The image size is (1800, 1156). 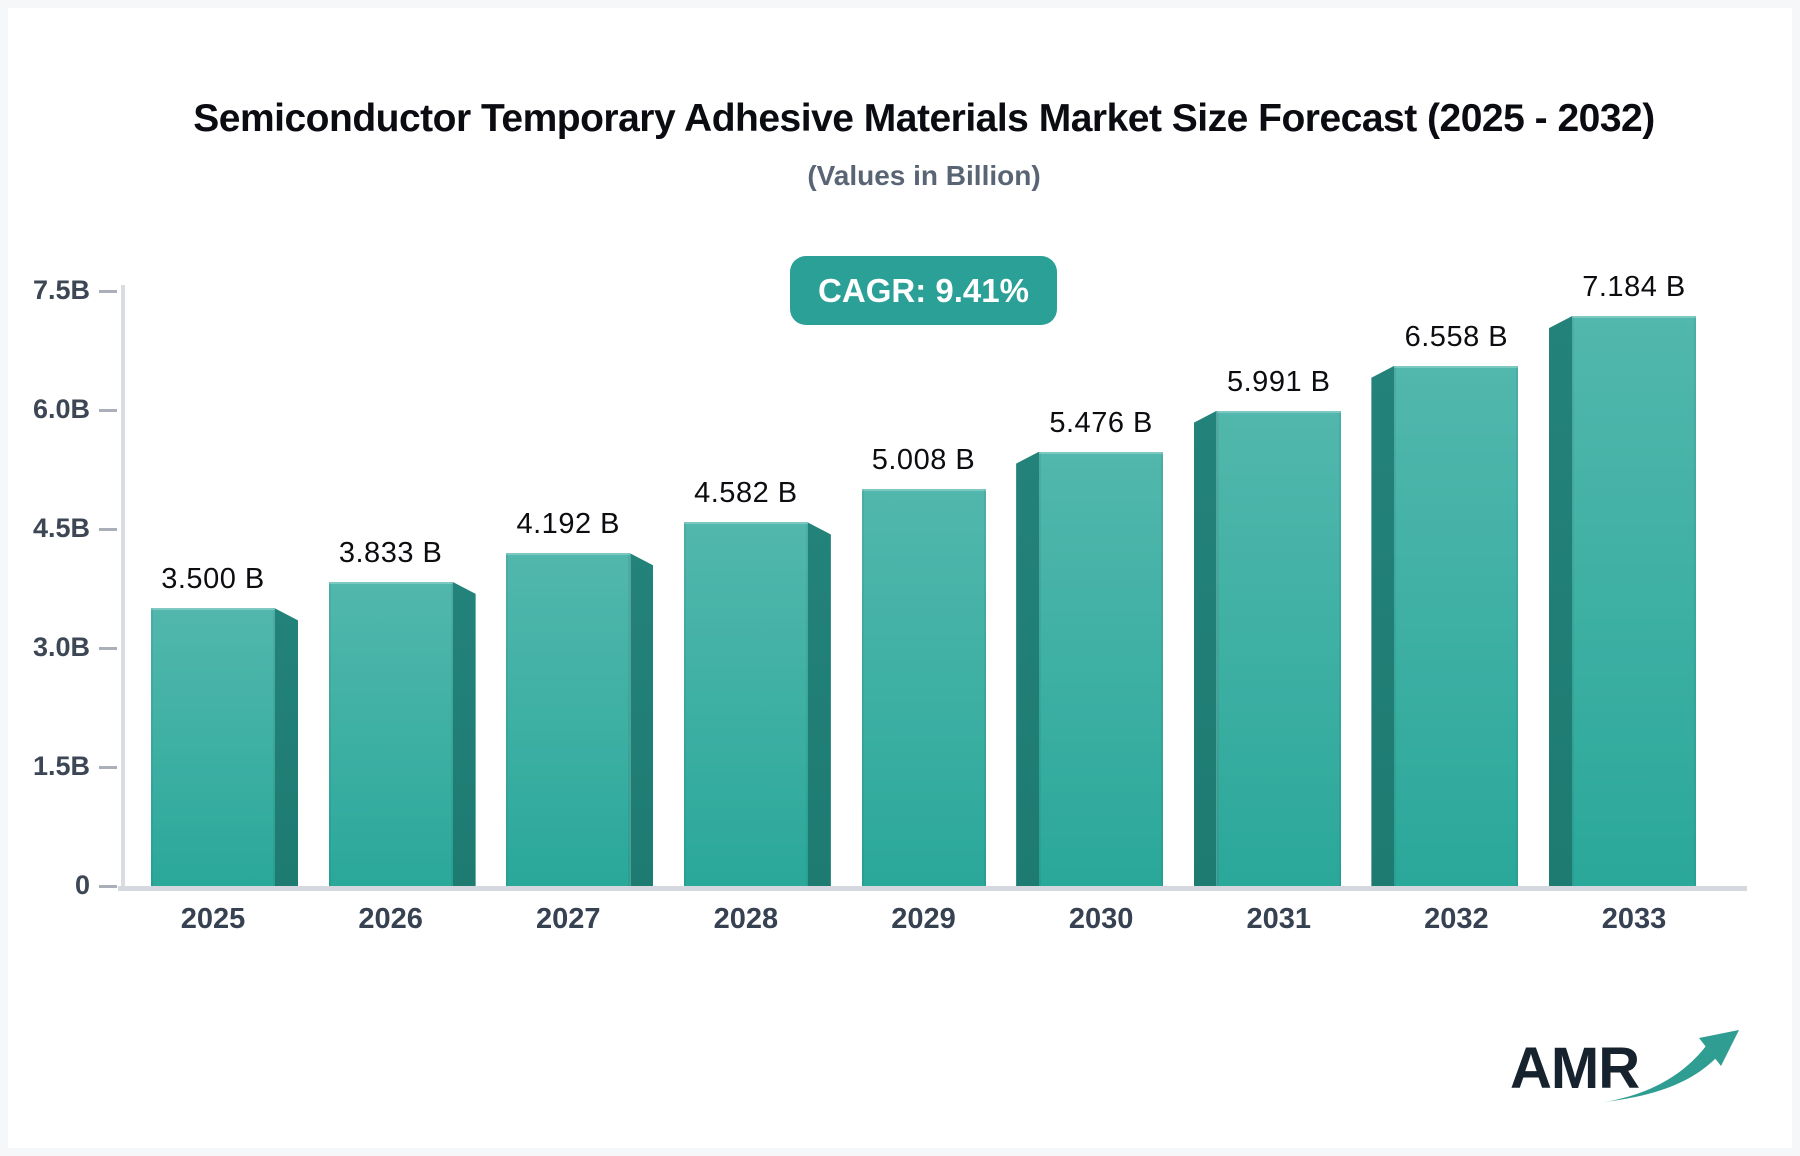 I want to click on x-tick-label: 2027, so click(x=568, y=919).